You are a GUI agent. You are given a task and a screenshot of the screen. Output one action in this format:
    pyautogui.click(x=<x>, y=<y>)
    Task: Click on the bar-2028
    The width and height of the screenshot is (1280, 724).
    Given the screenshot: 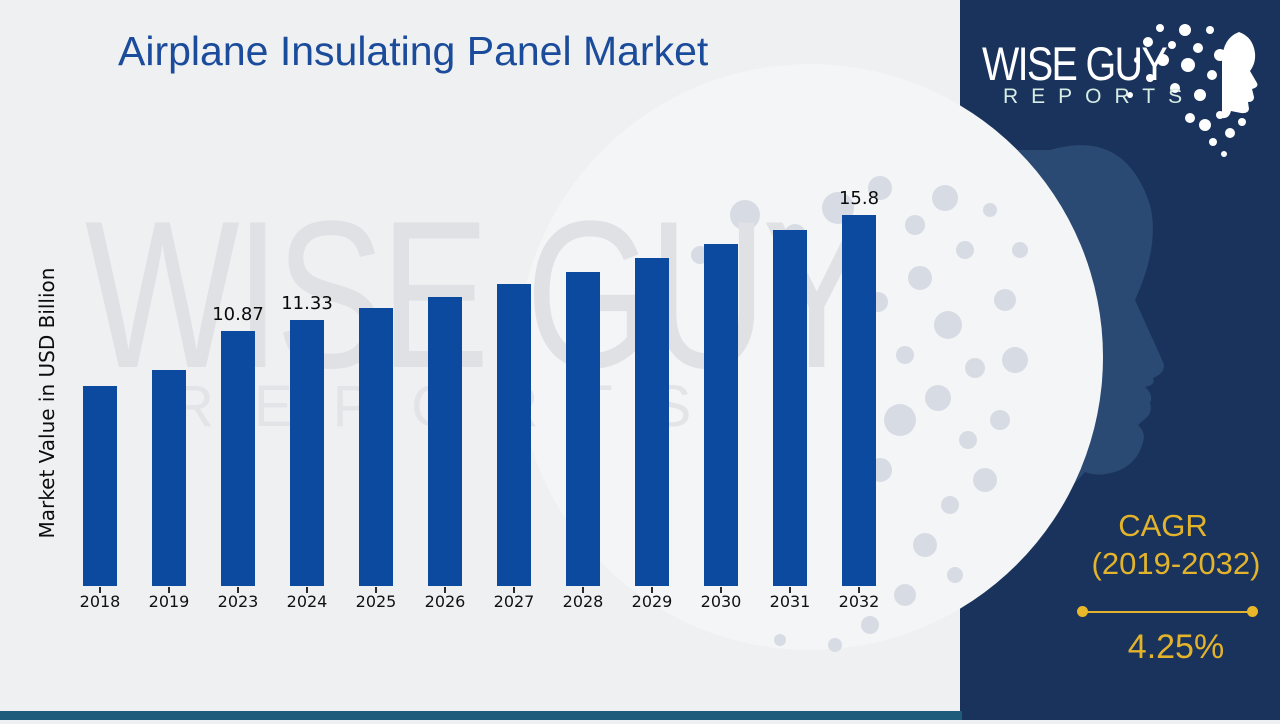 What is the action you would take?
    pyautogui.click(x=583, y=429)
    